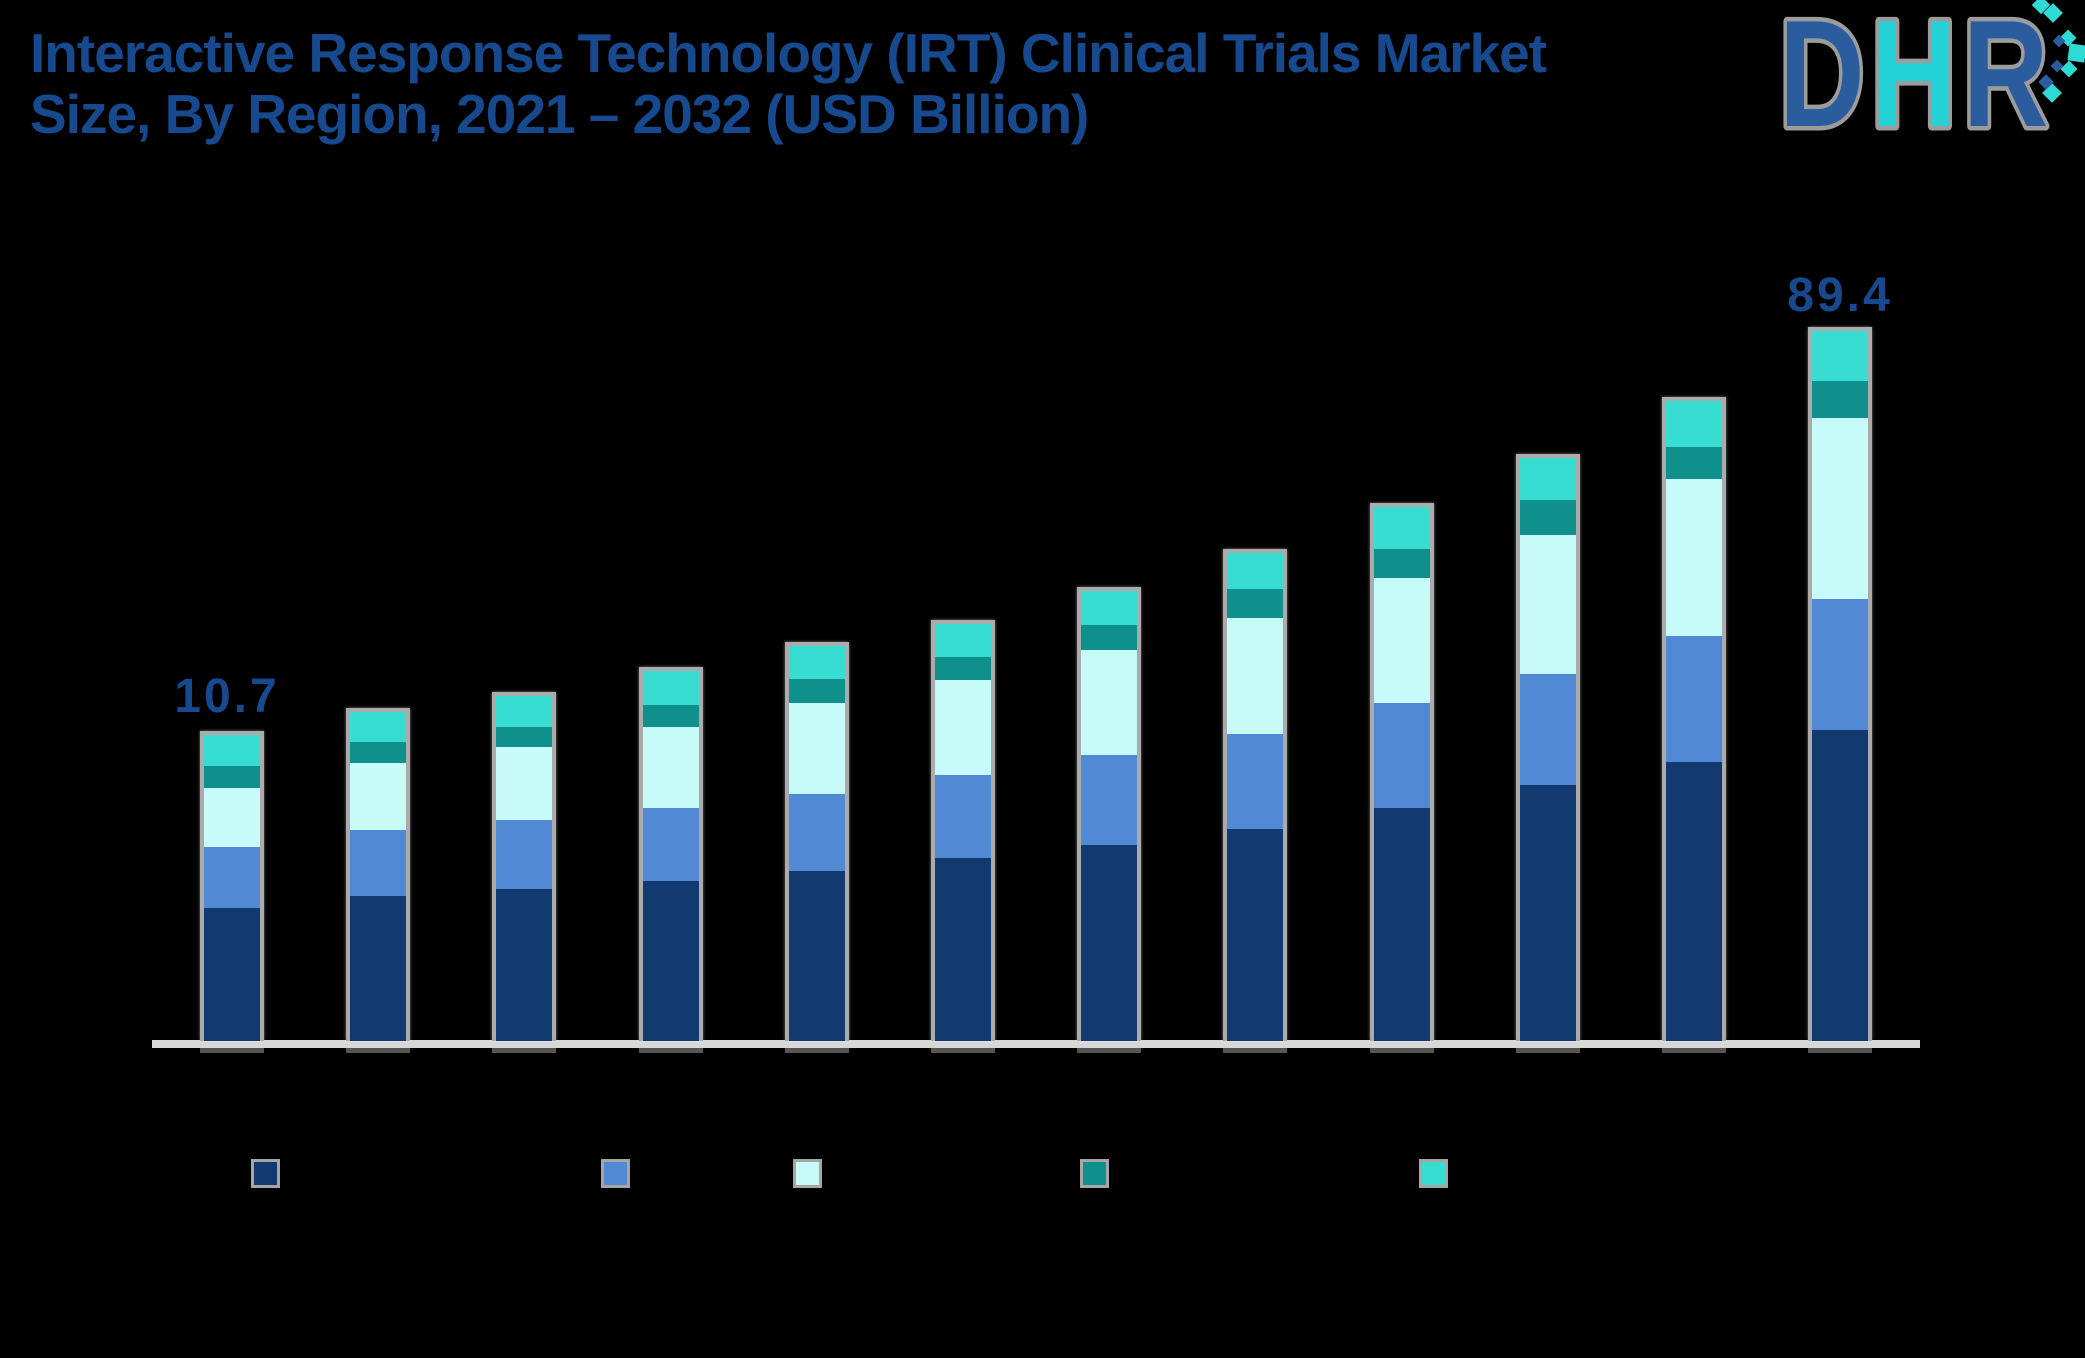 The width and height of the screenshot is (2085, 1358). Describe the element at coordinates (1917, 79) in the screenshot. I see `svg-text: DHR` at that location.